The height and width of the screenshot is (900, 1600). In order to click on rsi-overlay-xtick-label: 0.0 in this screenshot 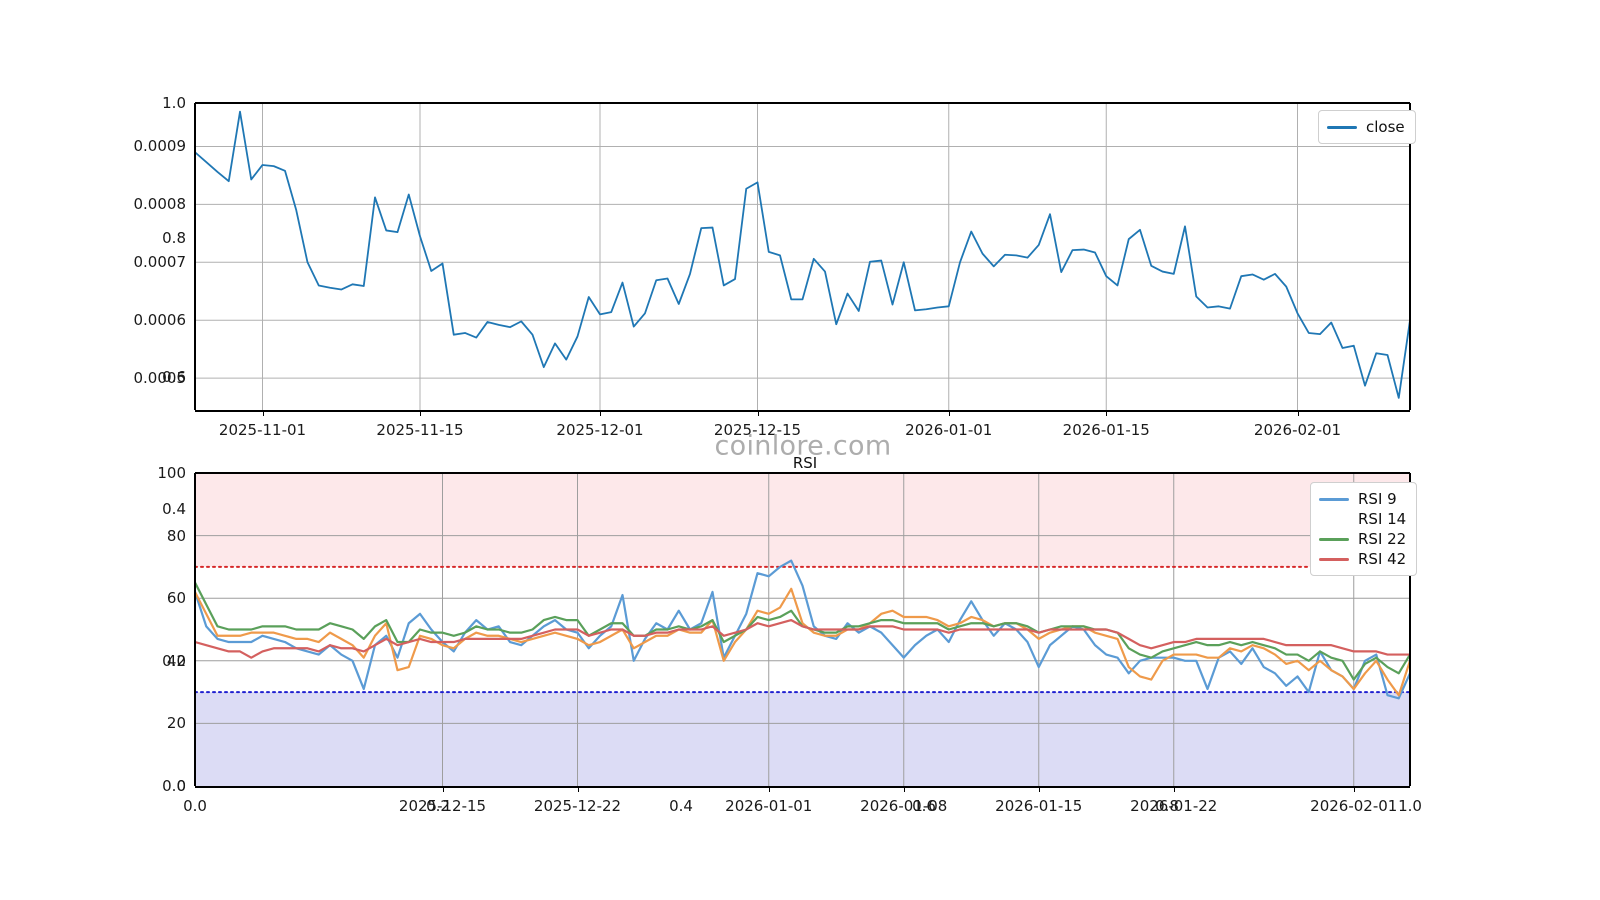, I will do `click(195, 806)`.